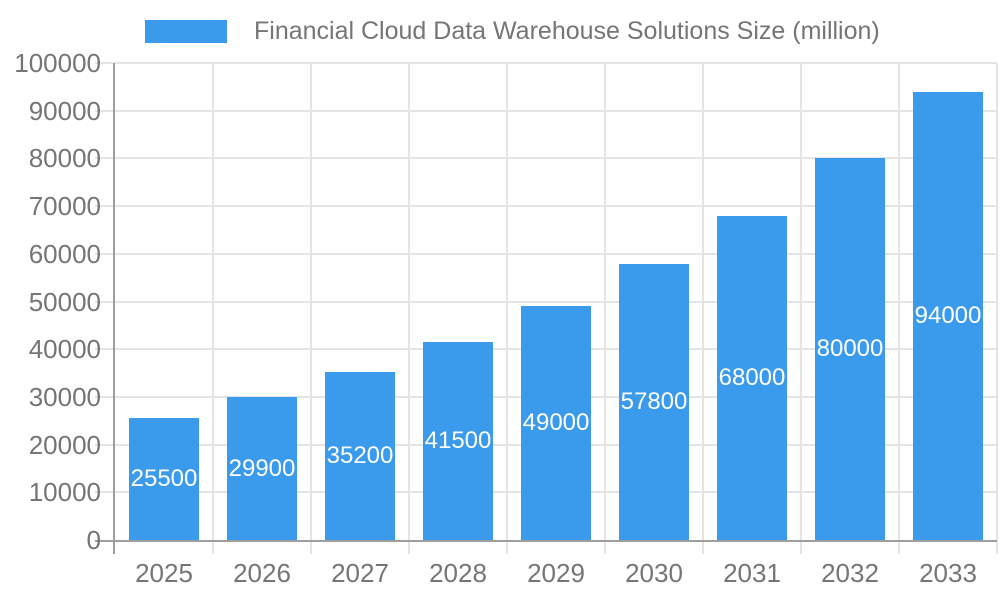 The height and width of the screenshot is (600, 1000). Describe the element at coordinates (64, 158) in the screenshot. I see `y-axis-tick-label: 80000` at that location.